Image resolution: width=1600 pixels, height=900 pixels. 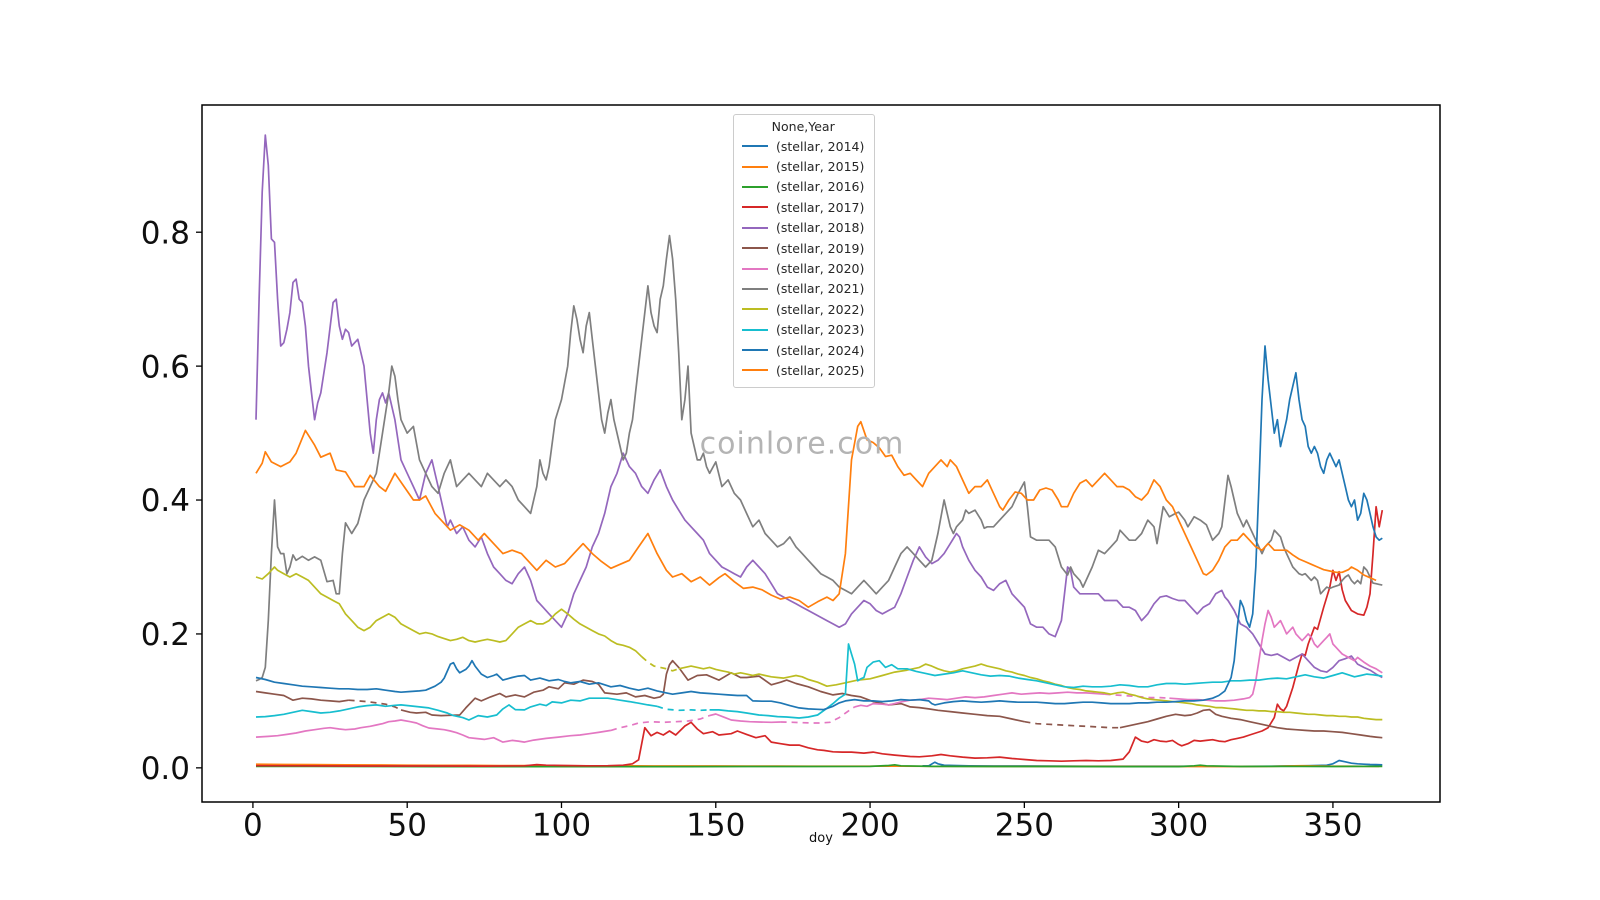 I want to click on y-tick-label: 0.6, so click(x=165, y=367).